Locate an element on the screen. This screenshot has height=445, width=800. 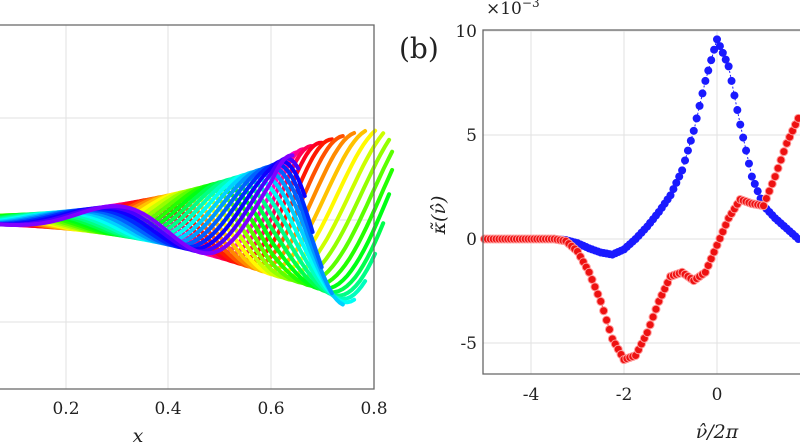
x-tick-label: 0.4 is located at coordinates (167, 409).